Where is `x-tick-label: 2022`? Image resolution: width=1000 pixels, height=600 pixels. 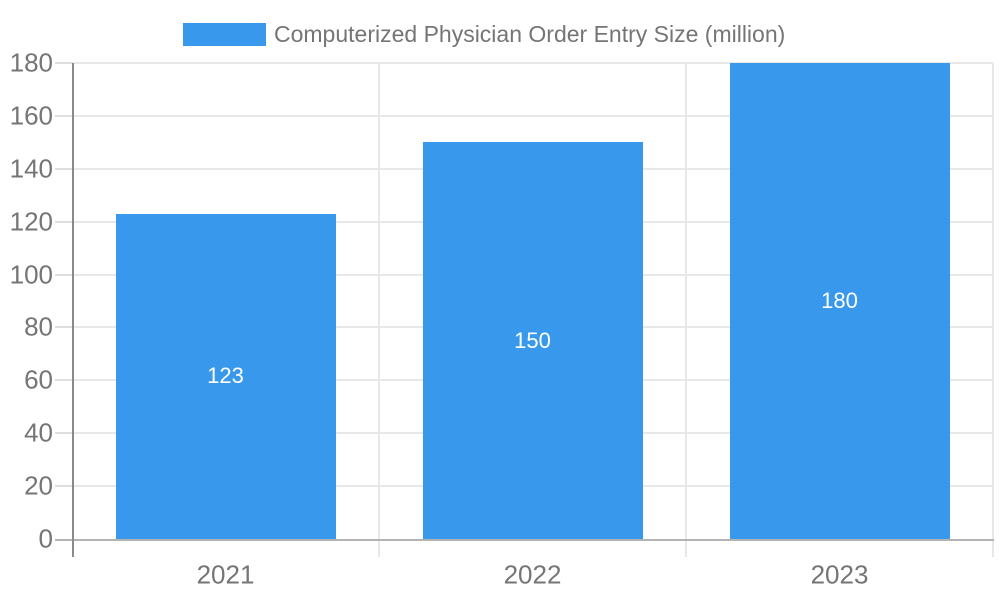
x-tick-label: 2022 is located at coordinates (532, 574).